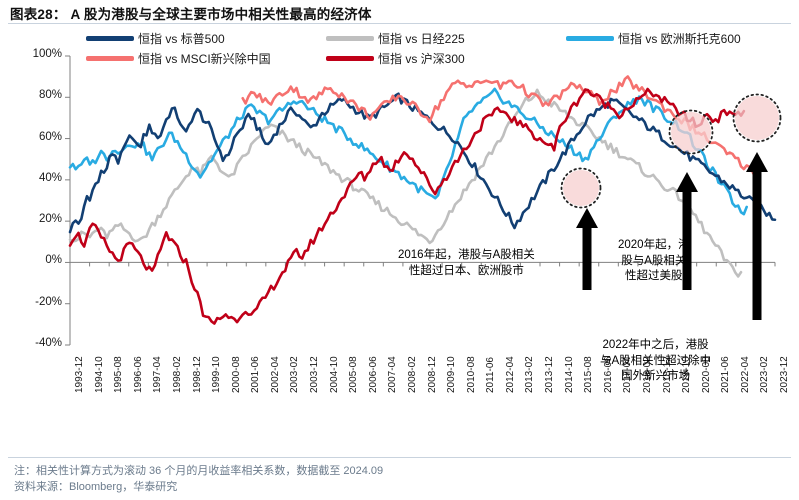 This screenshot has width=799, height=500. What do you see at coordinates (421, 59) in the screenshot?
I see `legend-label-csi300: 恒指 vs 沪深300` at bounding box center [421, 59].